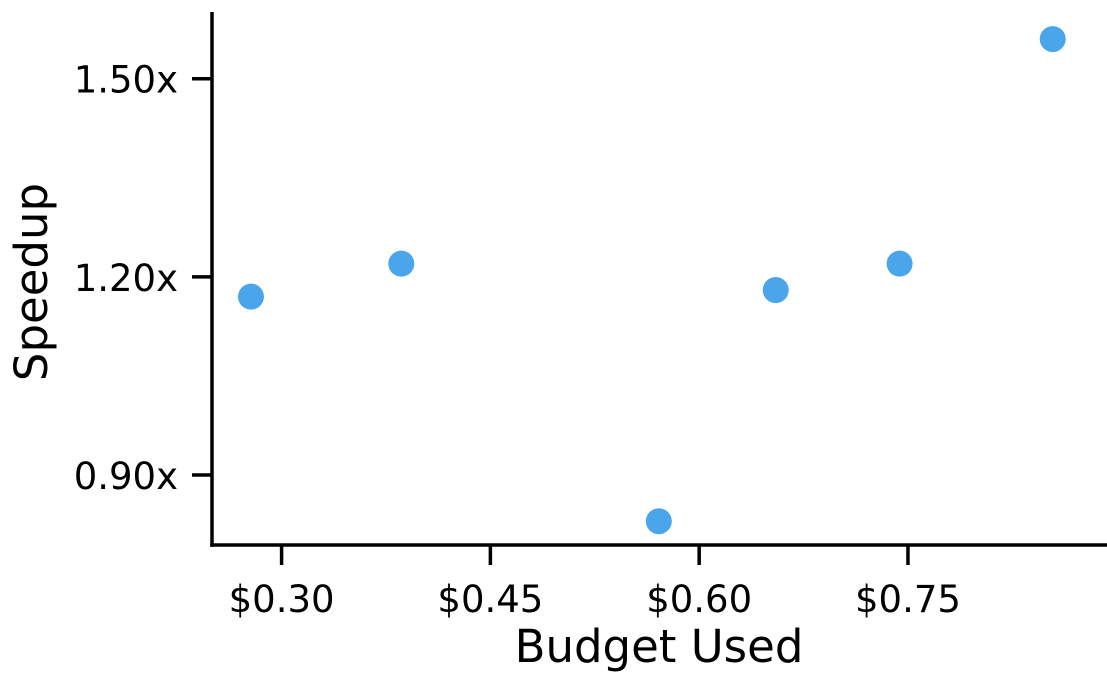  I want to click on x-tick-label: $0.75, so click(908, 599).